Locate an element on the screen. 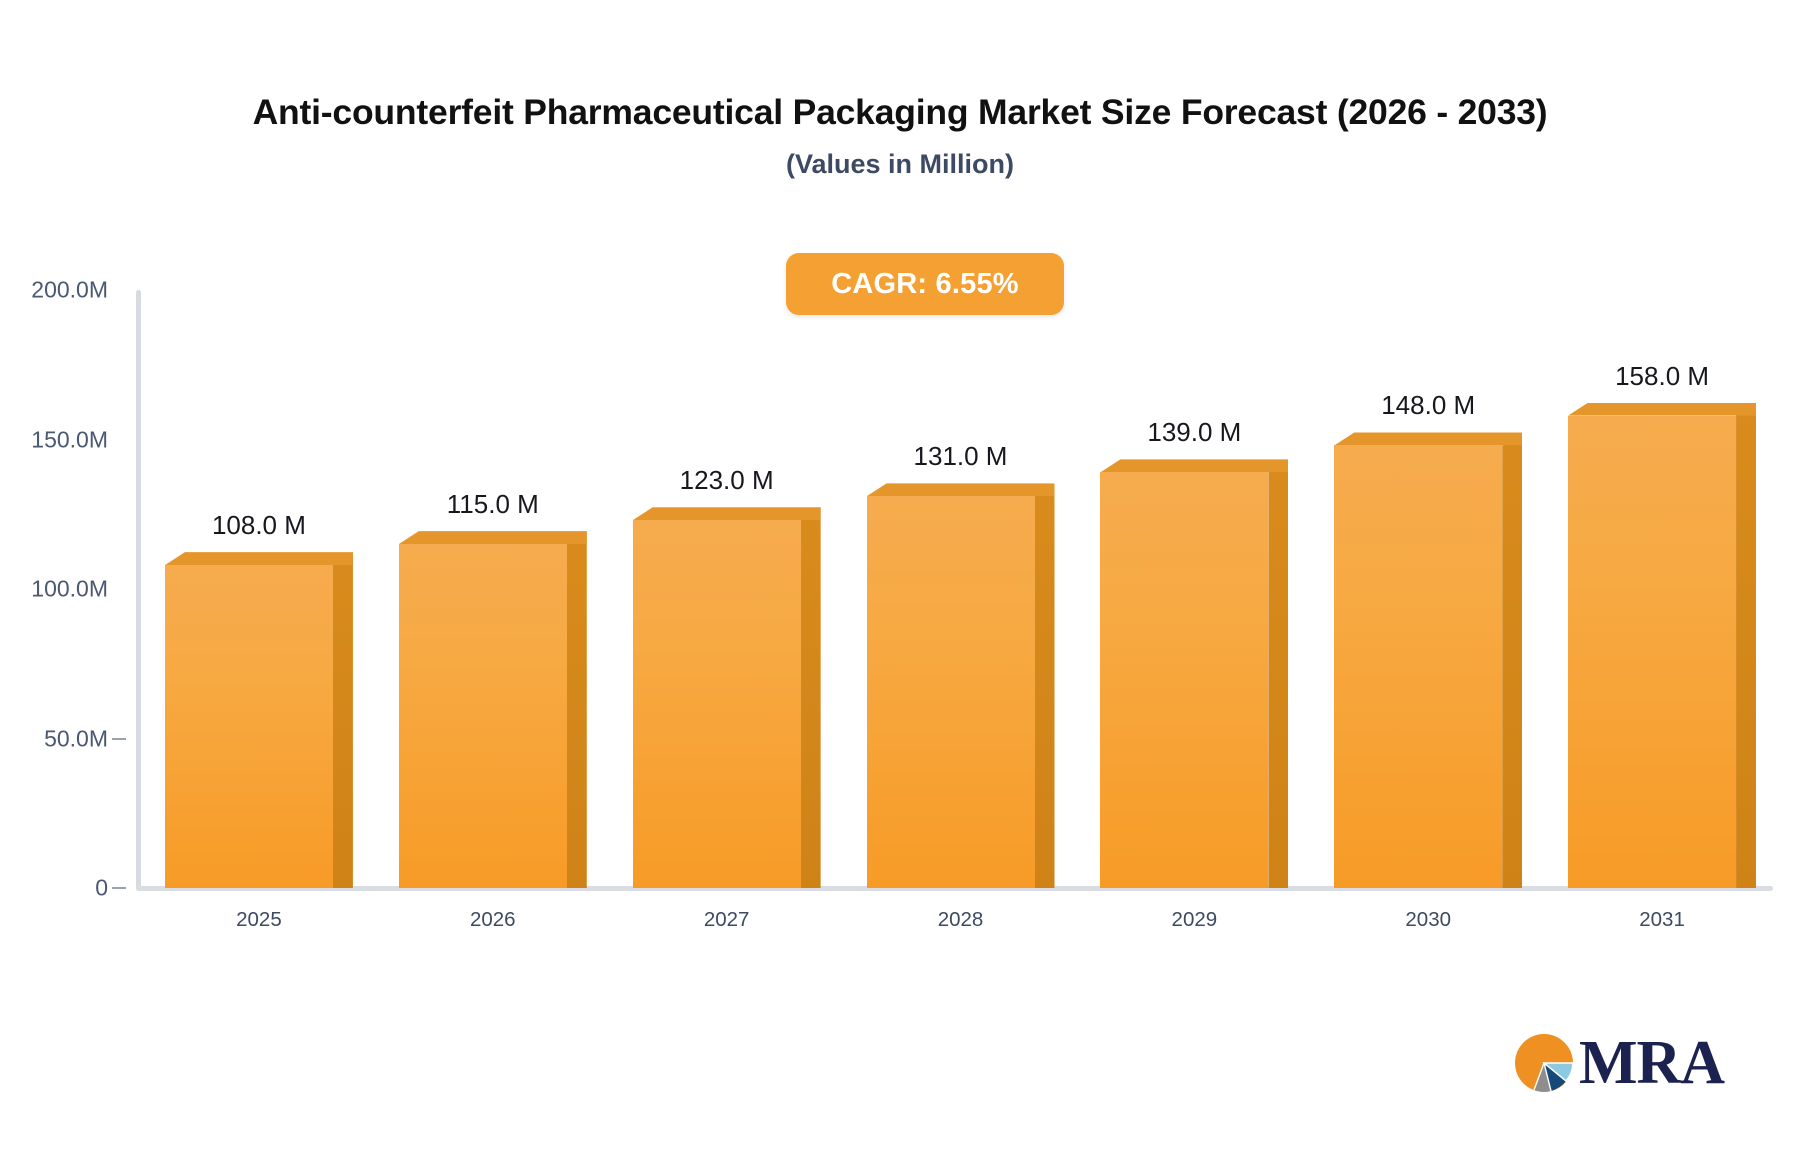  x-axis-tick-label: 2030 is located at coordinates (1428, 919).